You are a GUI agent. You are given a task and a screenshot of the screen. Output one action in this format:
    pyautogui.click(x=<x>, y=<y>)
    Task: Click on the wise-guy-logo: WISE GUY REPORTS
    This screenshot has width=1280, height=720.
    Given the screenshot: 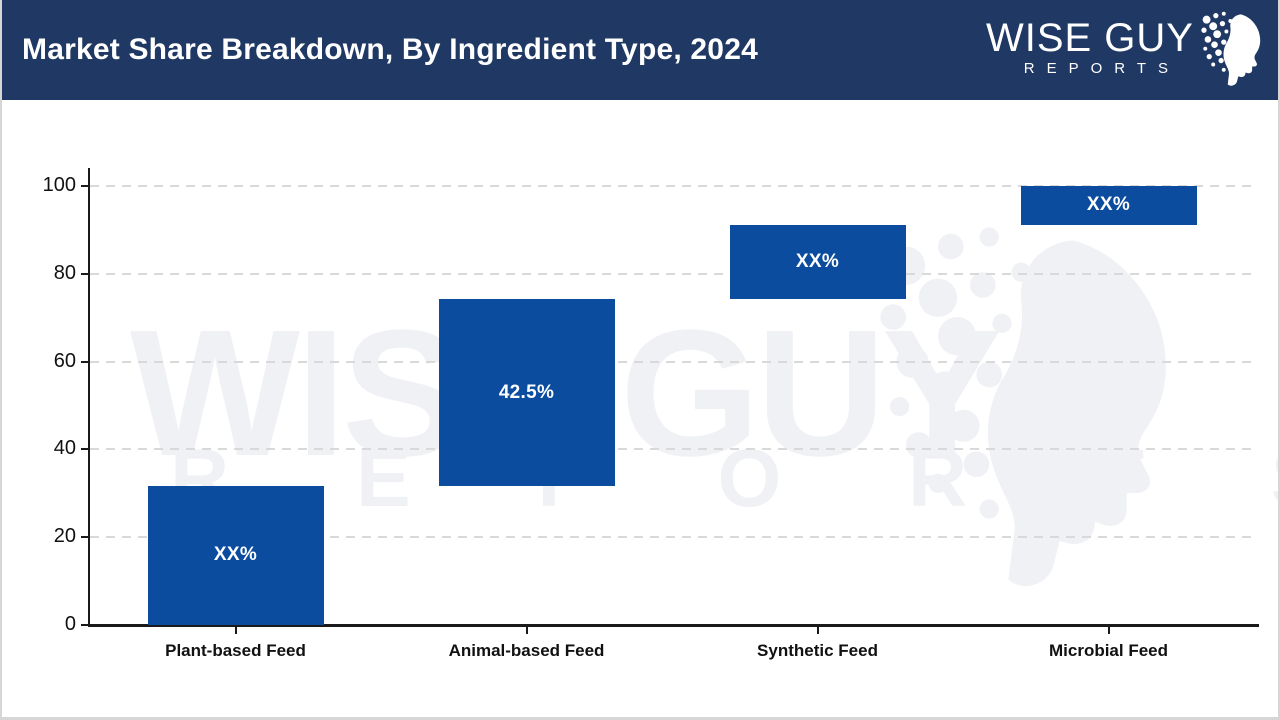 What is the action you would take?
    pyautogui.click(x=1129, y=50)
    